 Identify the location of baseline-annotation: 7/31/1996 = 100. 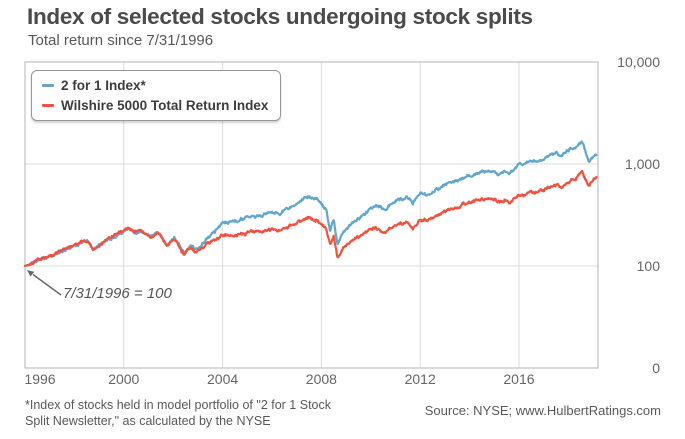
(117, 293).